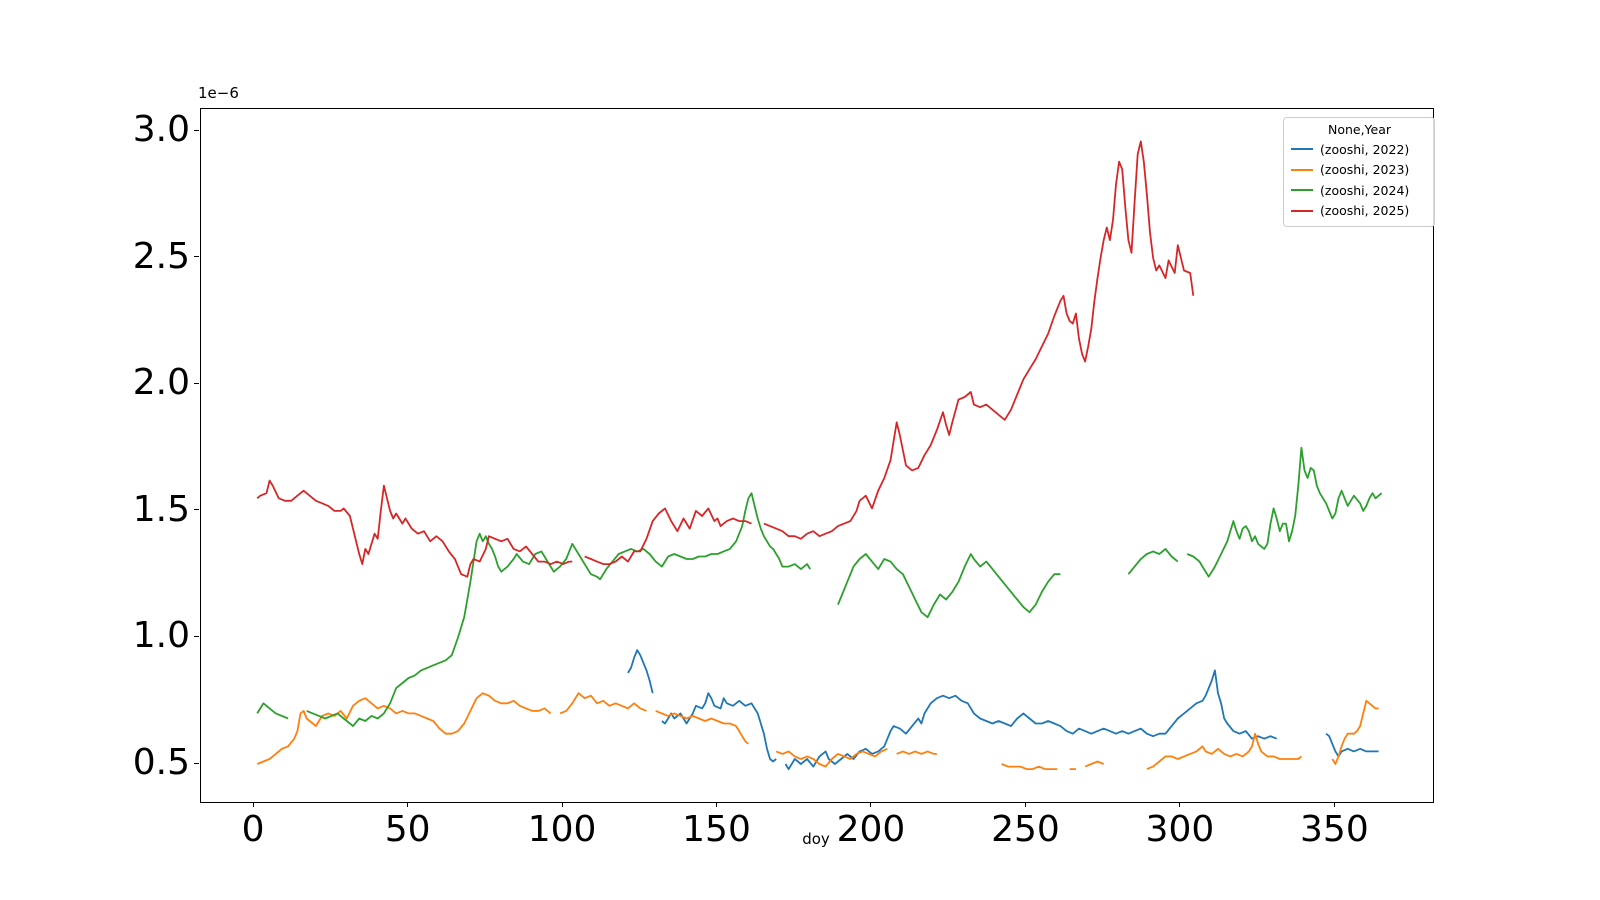 This screenshot has height=900, width=1600. What do you see at coordinates (407, 829) in the screenshot?
I see `x-tick-label: 50` at bounding box center [407, 829].